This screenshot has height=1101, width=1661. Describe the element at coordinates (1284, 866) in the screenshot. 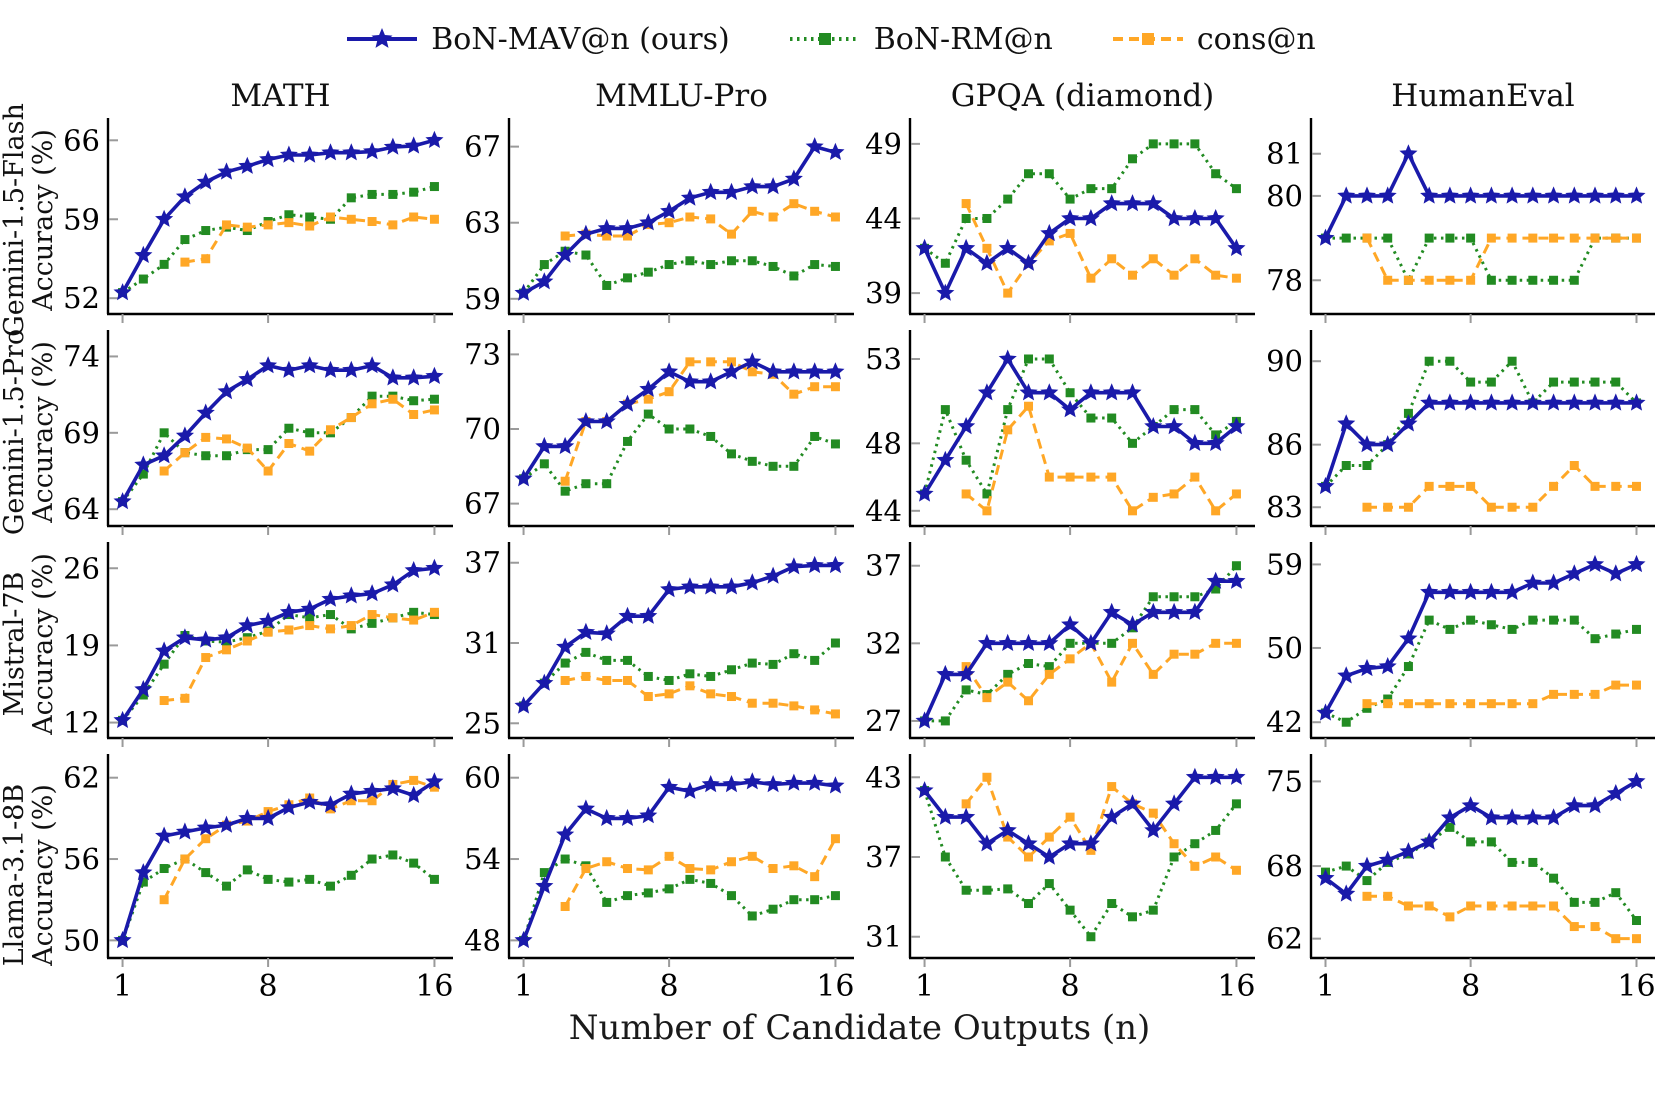

I see `svg-text: 68` at that location.